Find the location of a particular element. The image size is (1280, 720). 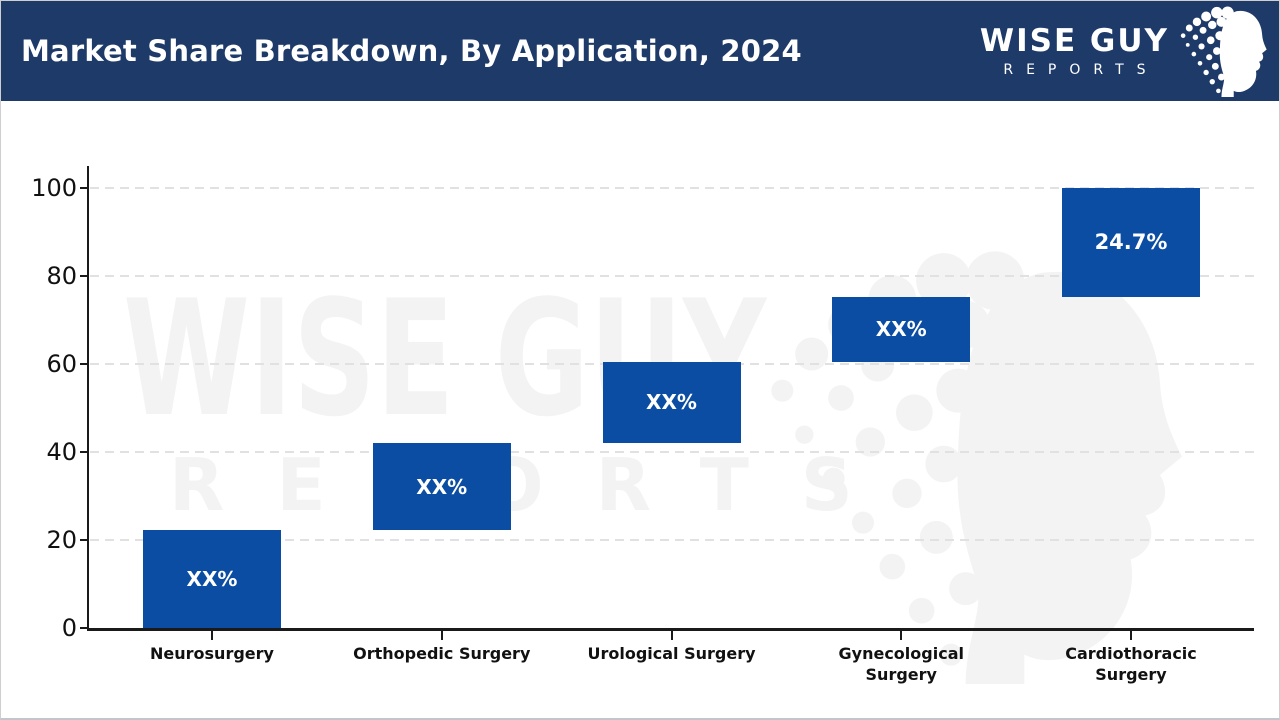

y-tick-label: 60 is located at coordinates (61, 364).